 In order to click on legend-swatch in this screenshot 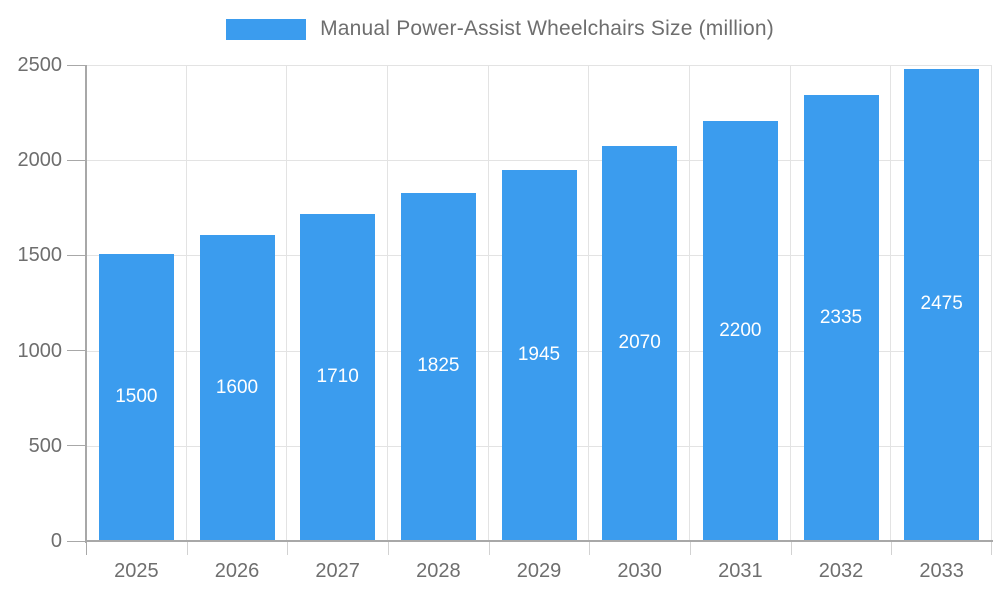, I will do `click(266, 29)`.